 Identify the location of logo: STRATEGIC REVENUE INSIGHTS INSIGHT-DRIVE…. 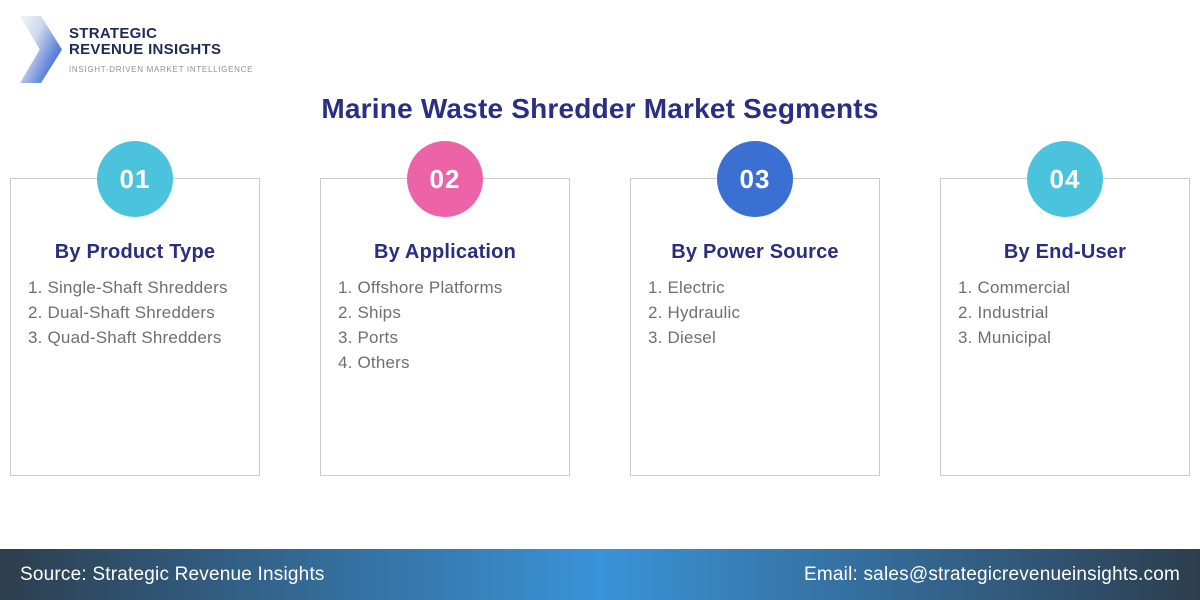
(136, 49).